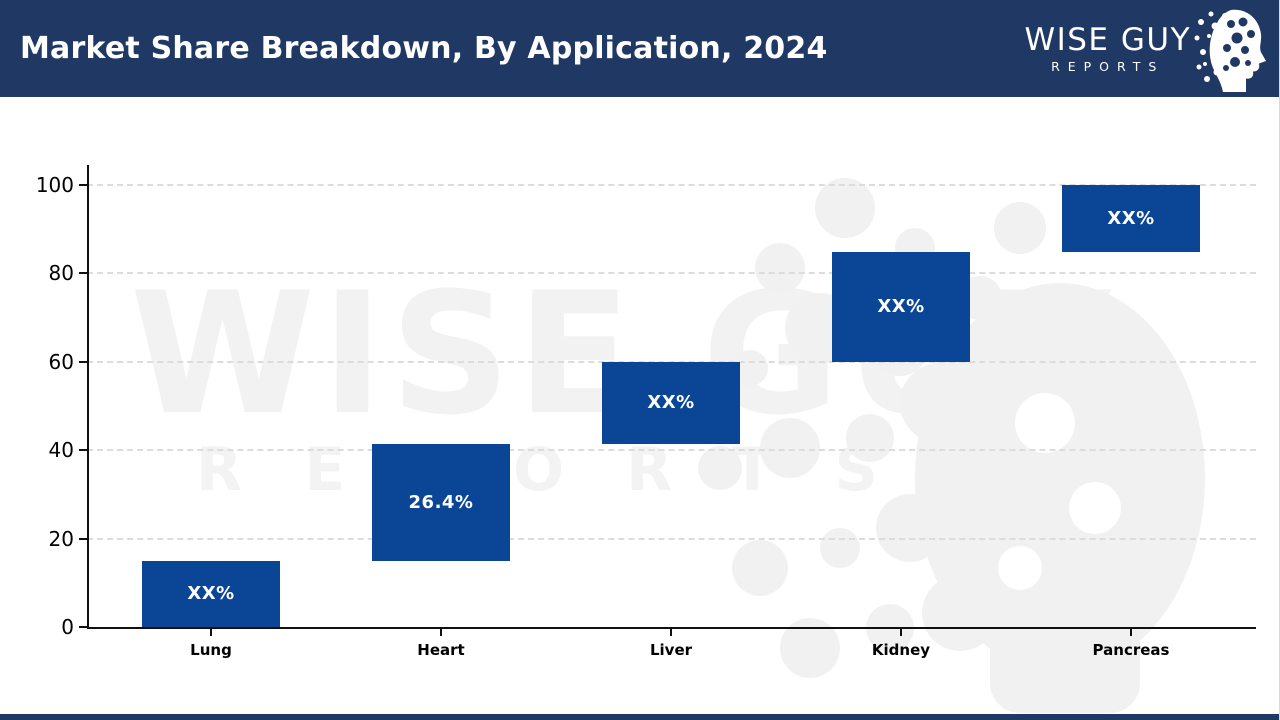 The image size is (1280, 720). I want to click on y-tick-label: 40, so click(61, 450).